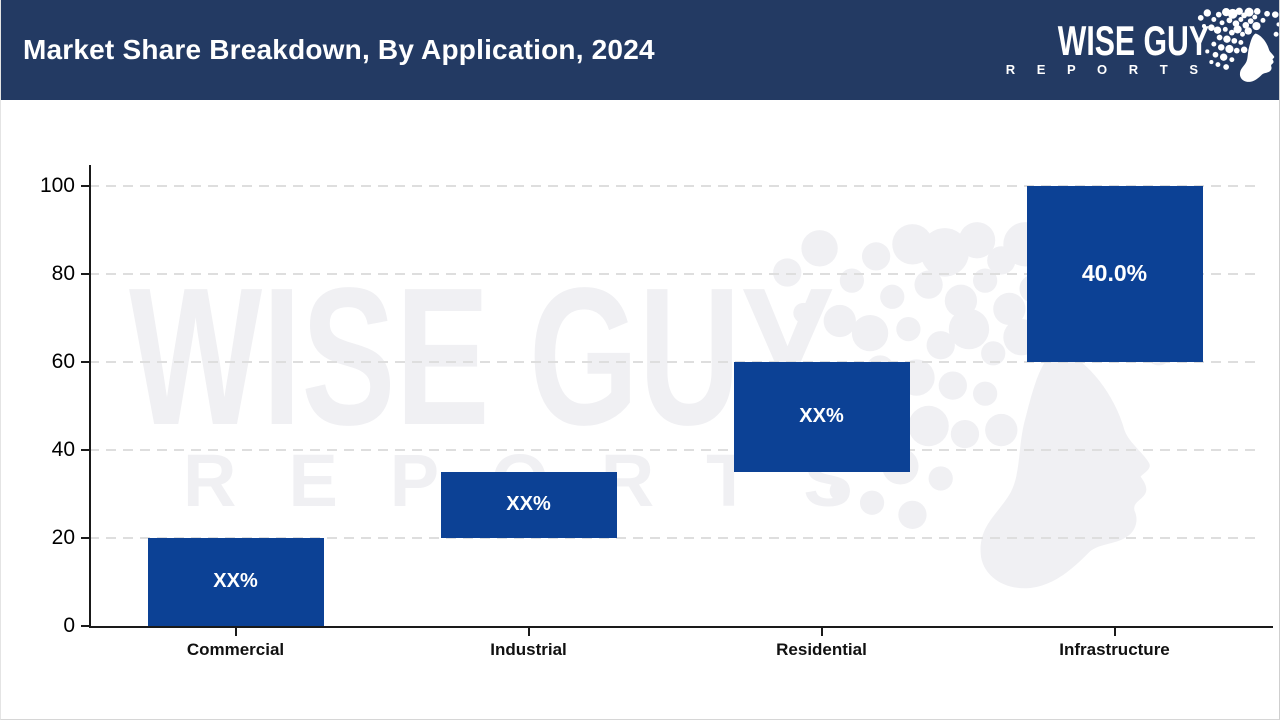  Describe the element at coordinates (69, 625) in the screenshot. I see `y-axis-tick-label: 0` at that location.